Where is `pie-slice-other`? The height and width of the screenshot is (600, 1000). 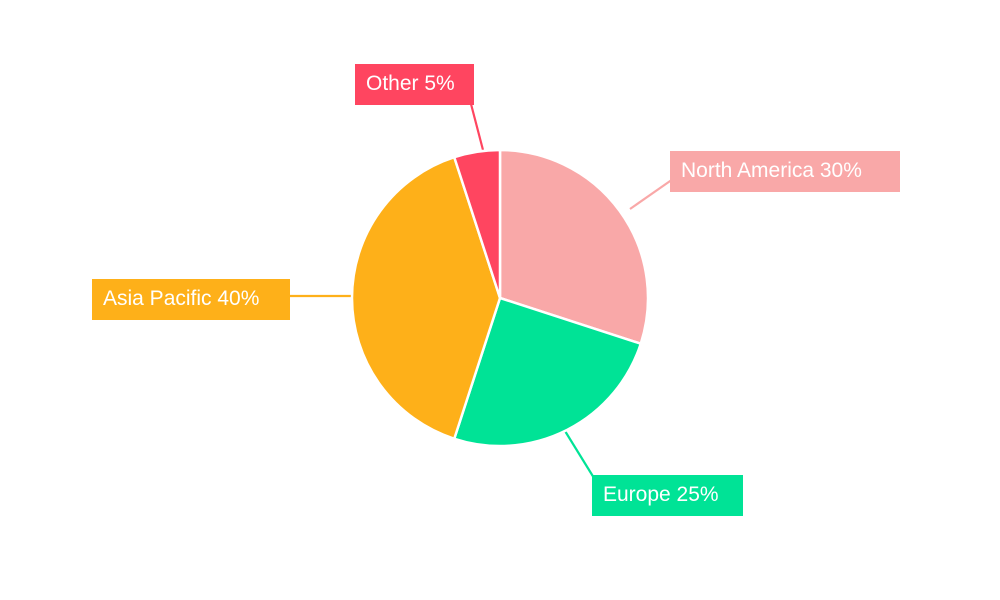
pie-slice-other is located at coordinates (477, 224).